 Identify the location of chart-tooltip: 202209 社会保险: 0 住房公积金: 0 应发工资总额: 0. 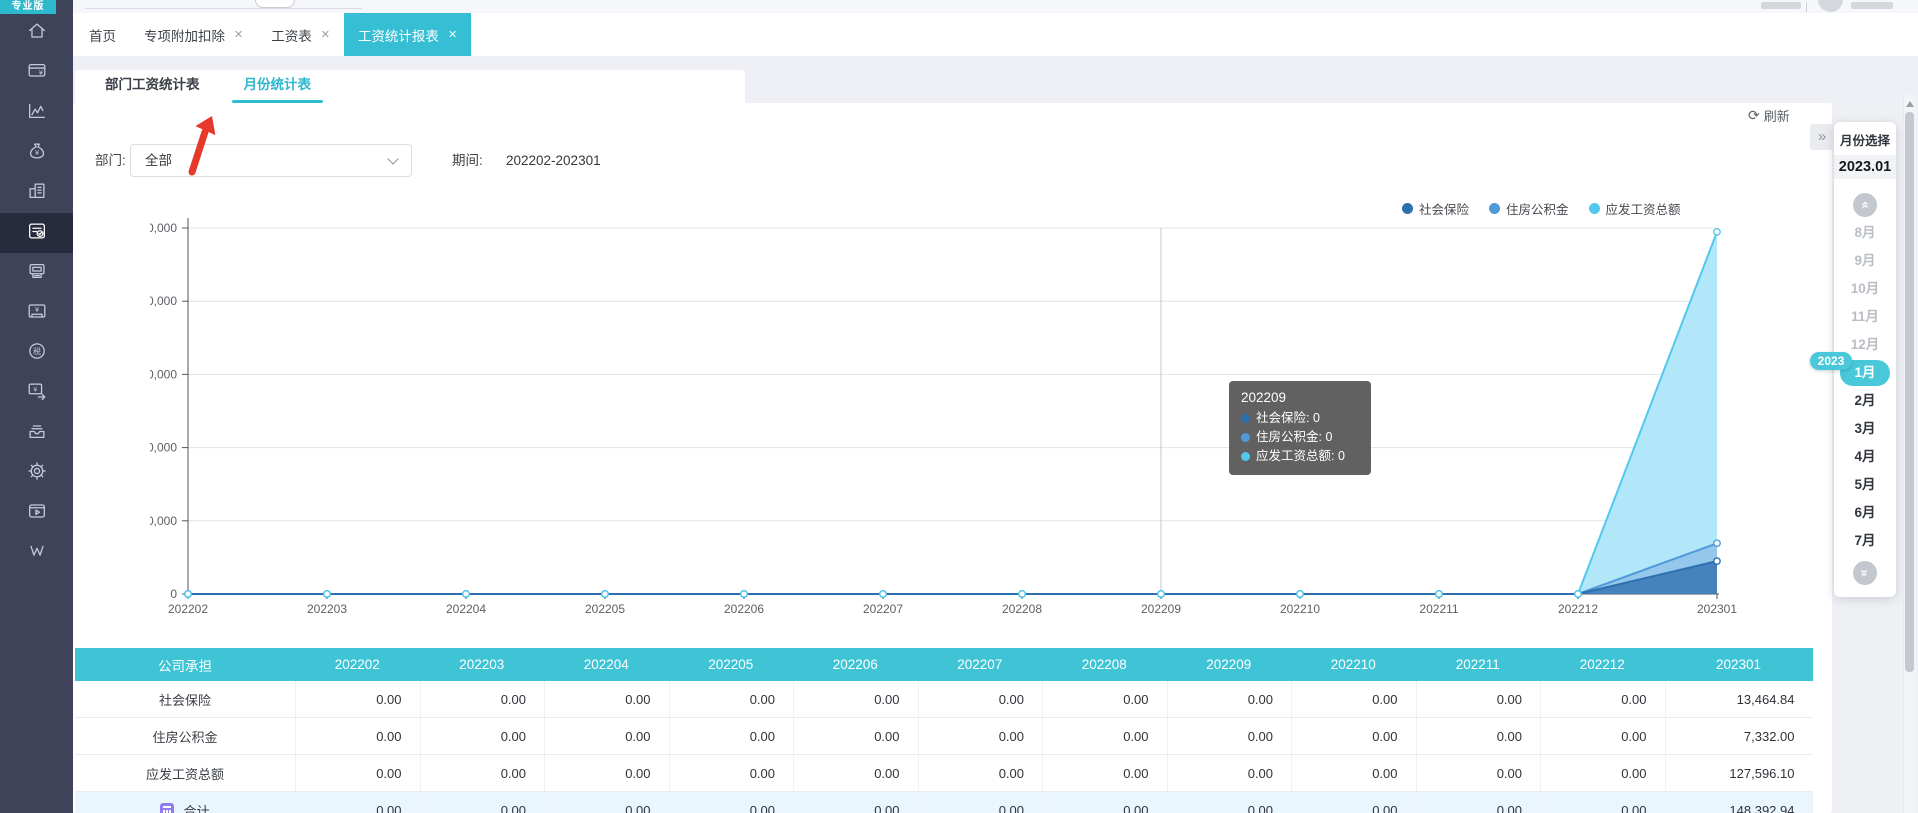
(1300, 428).